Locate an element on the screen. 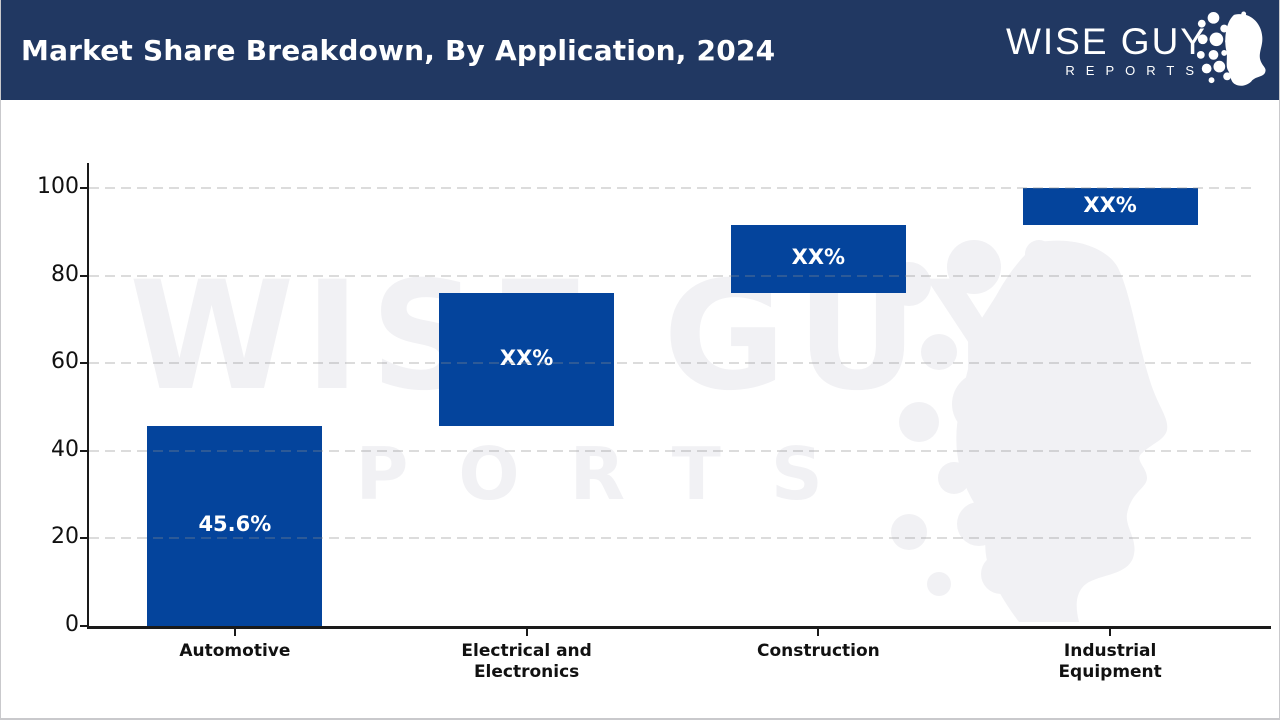  logo-text: WISE GUY REPORTS is located at coordinates (1106, 49).